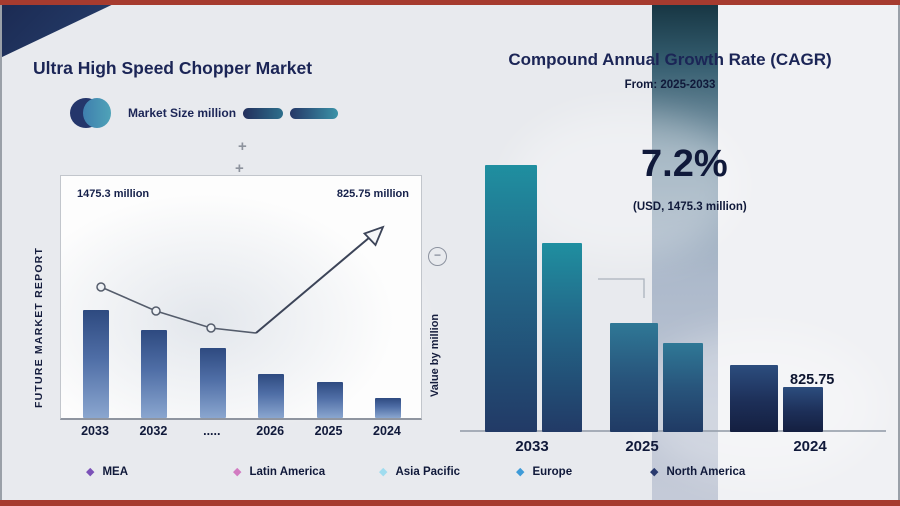 This screenshot has height=506, width=900. What do you see at coordinates (437, 256) in the screenshot?
I see `minus-circle-icon: −` at bounding box center [437, 256].